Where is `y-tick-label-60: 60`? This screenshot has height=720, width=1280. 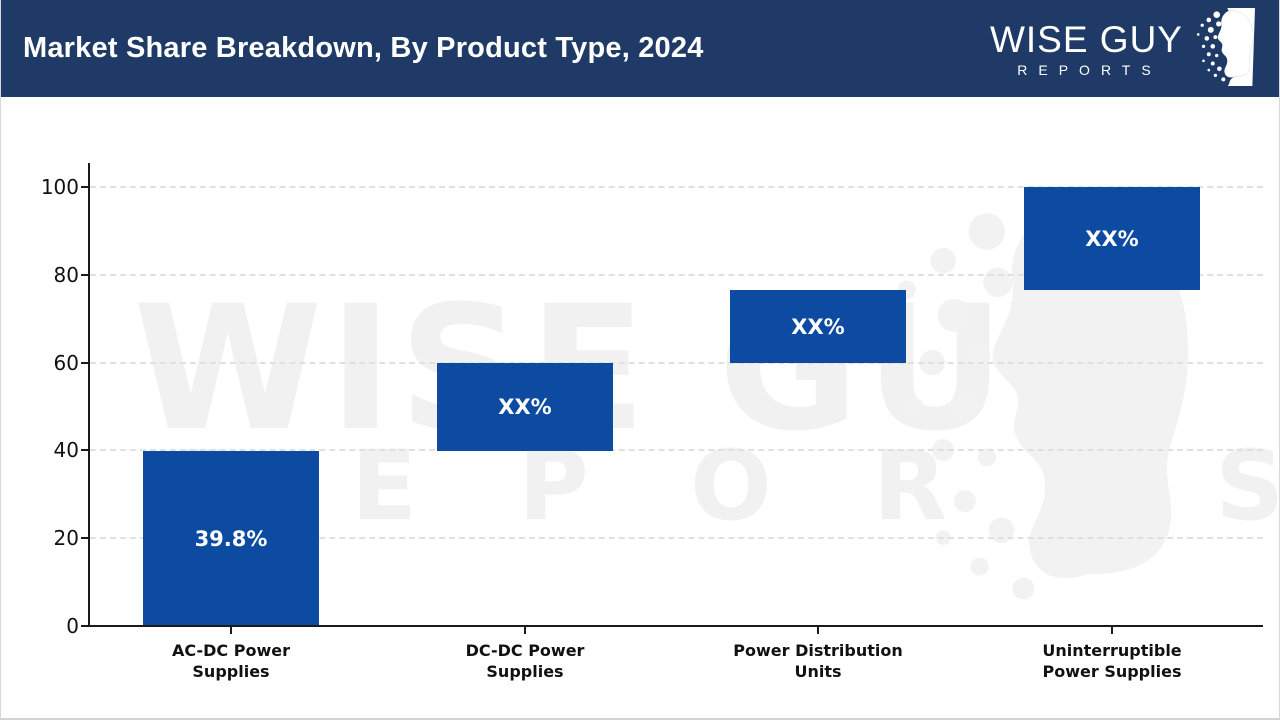 y-tick-label-60: 60 is located at coordinates (66, 362).